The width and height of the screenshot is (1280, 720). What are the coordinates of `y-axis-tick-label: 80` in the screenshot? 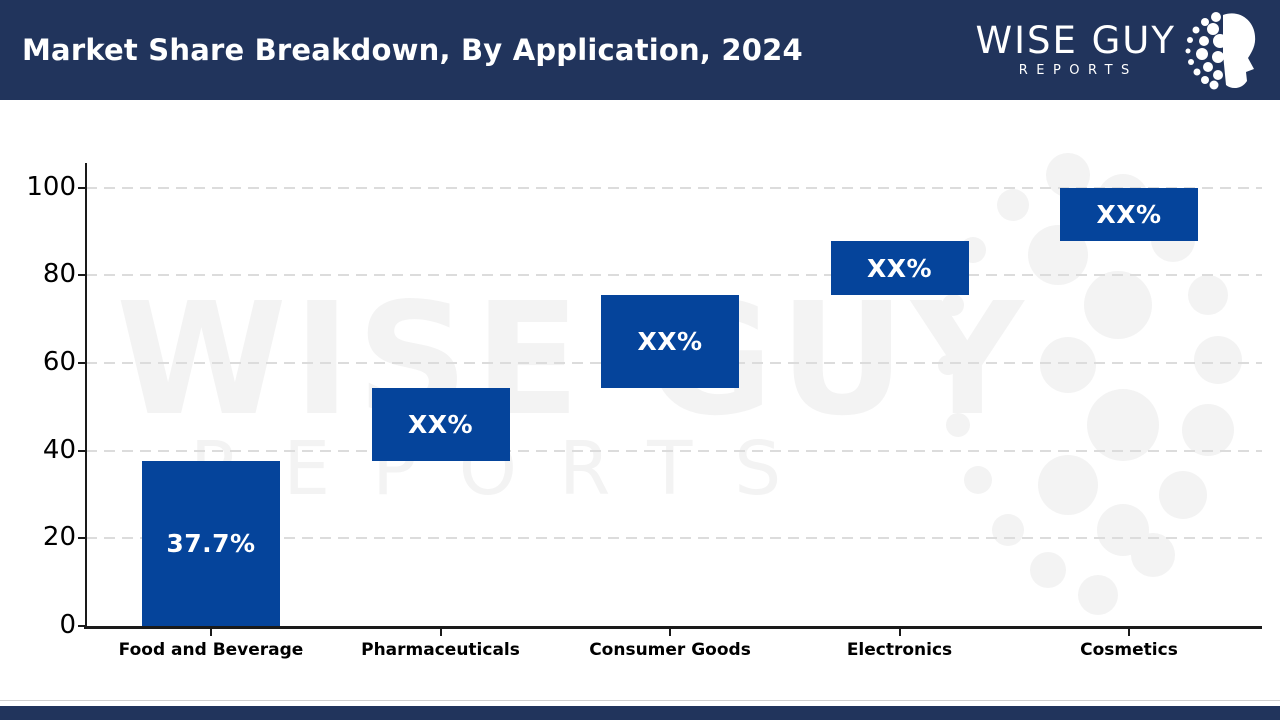 It's located at (59, 274).